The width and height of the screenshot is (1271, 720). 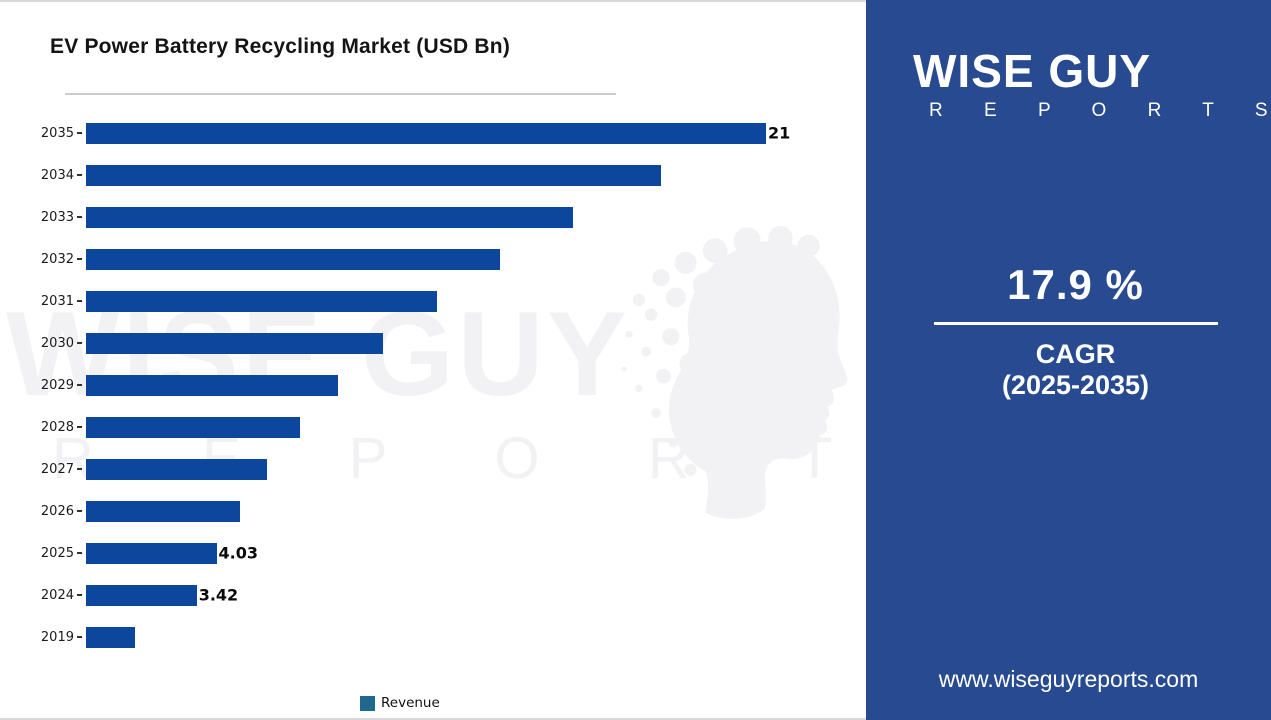 I want to click on chart-row: 2024 3.42, so click(x=441, y=595).